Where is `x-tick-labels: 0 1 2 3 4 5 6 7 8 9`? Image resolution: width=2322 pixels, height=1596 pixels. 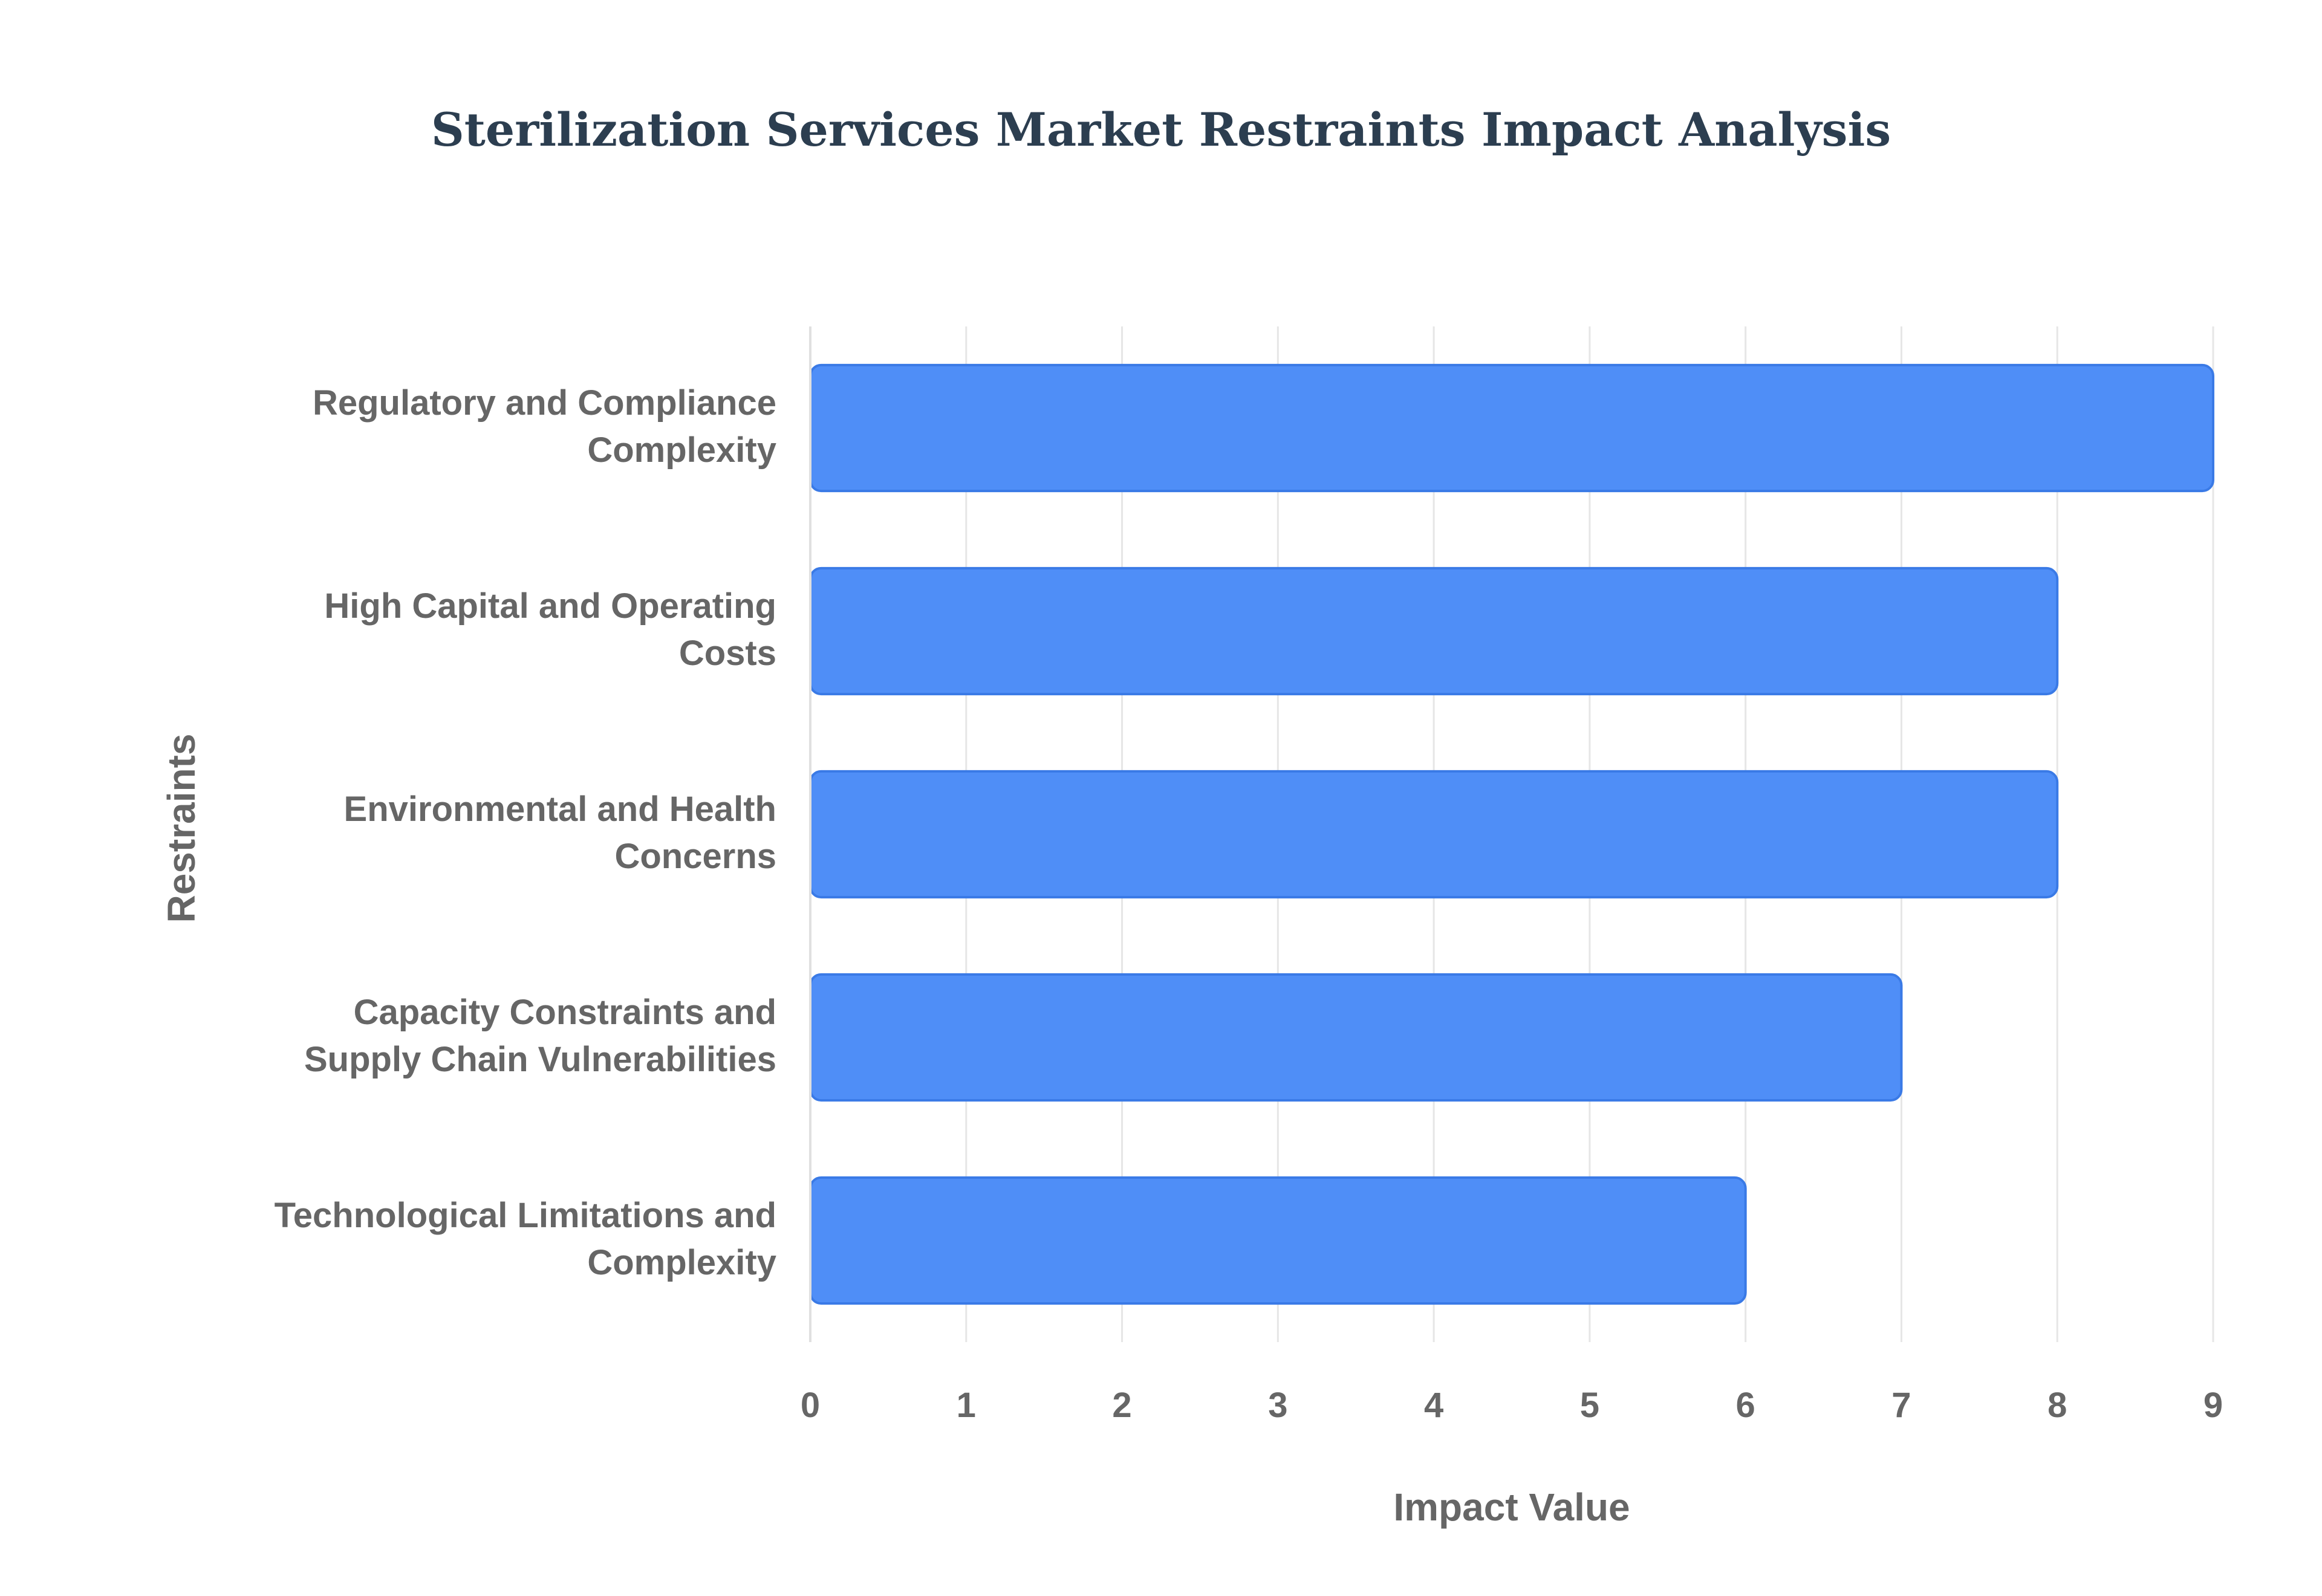 x-tick-labels: 0 1 2 3 4 5 6 7 8 9 is located at coordinates (1512, 1405).